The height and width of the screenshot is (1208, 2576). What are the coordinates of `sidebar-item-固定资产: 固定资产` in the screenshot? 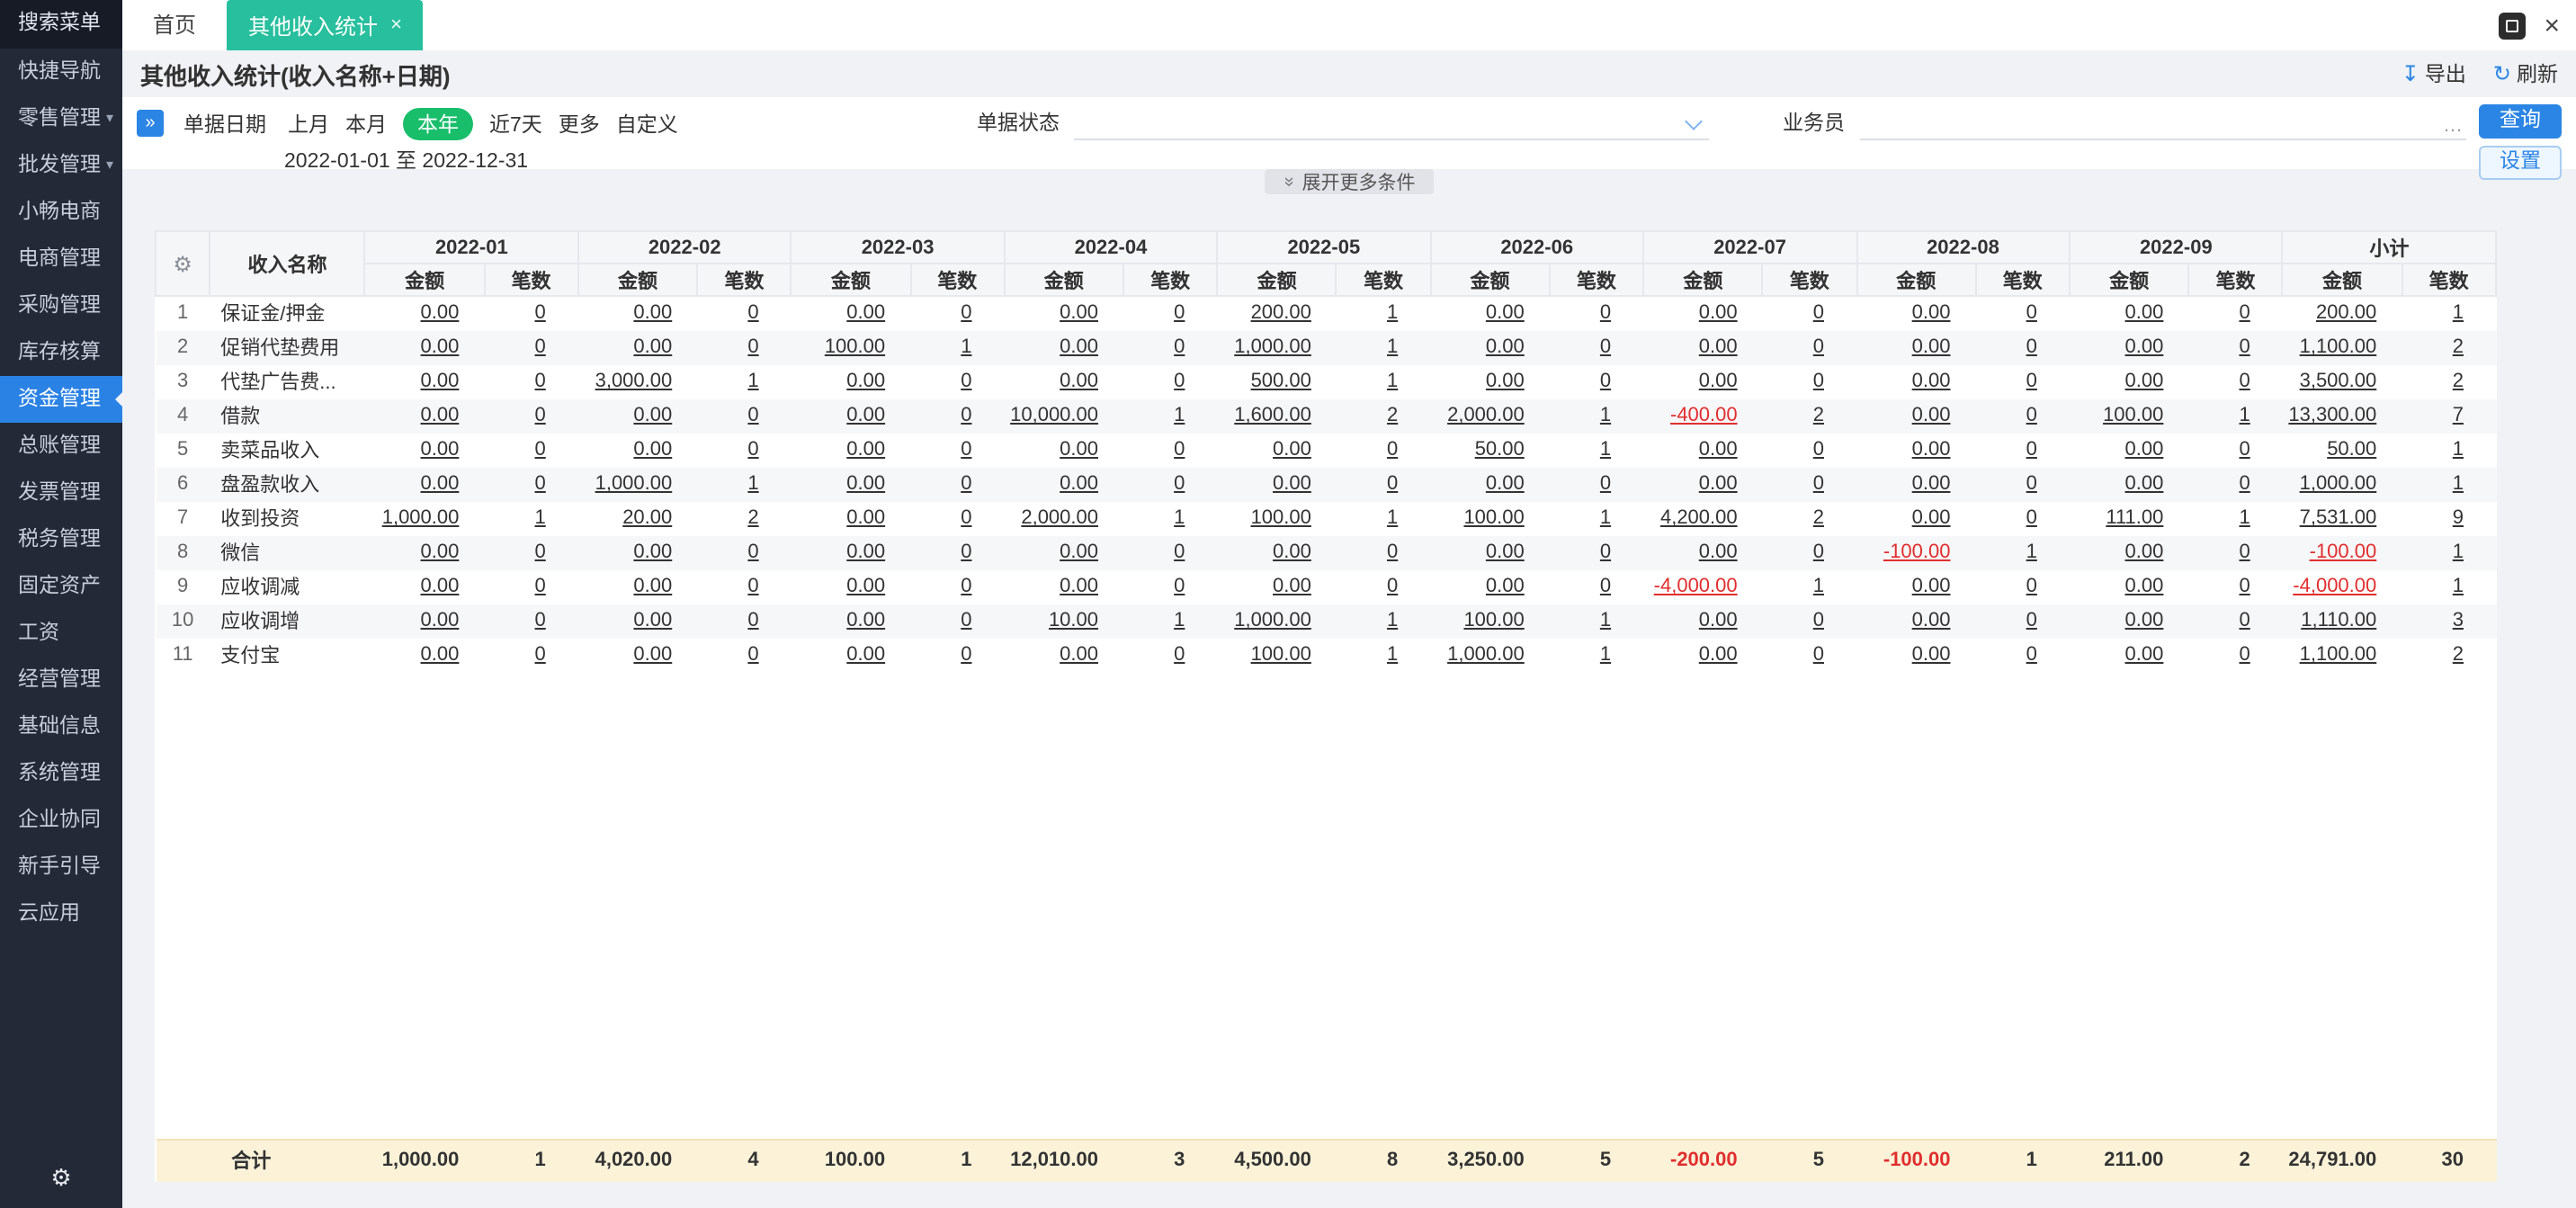 It's located at (61, 586).